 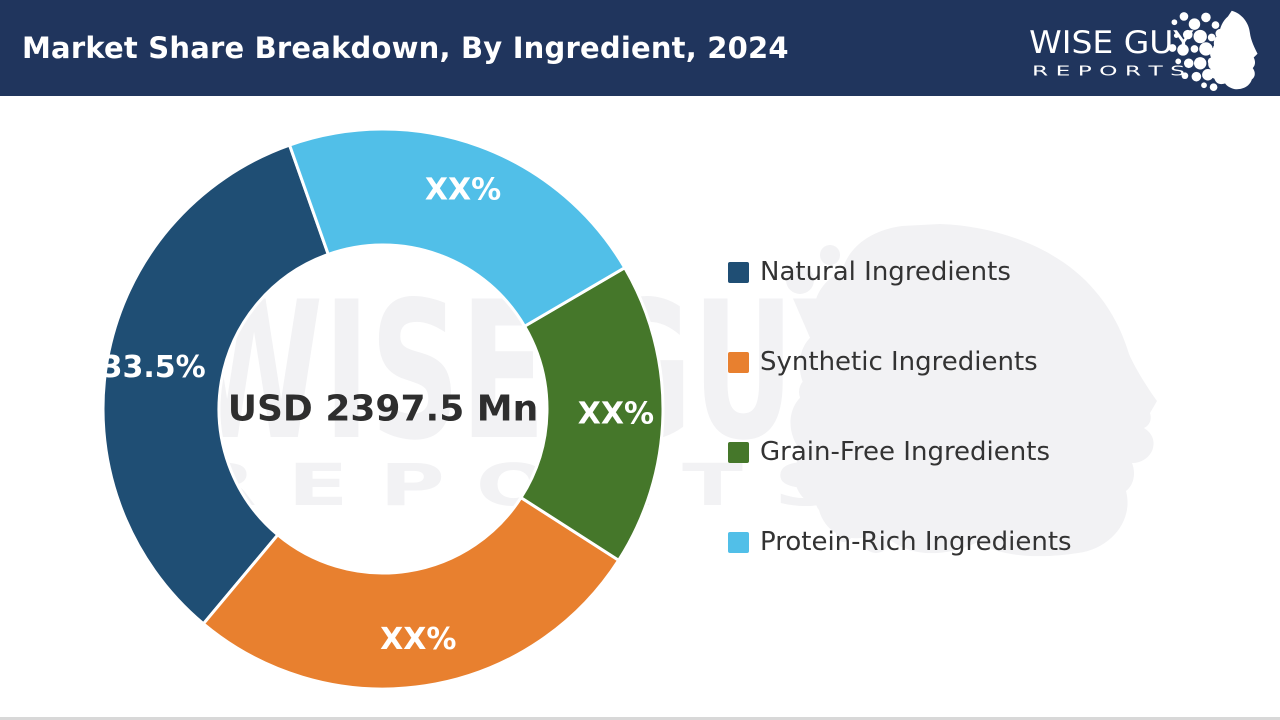 I want to click on legend-item-protein-rich: Protein-Rich Ingredients, so click(x=900, y=542).